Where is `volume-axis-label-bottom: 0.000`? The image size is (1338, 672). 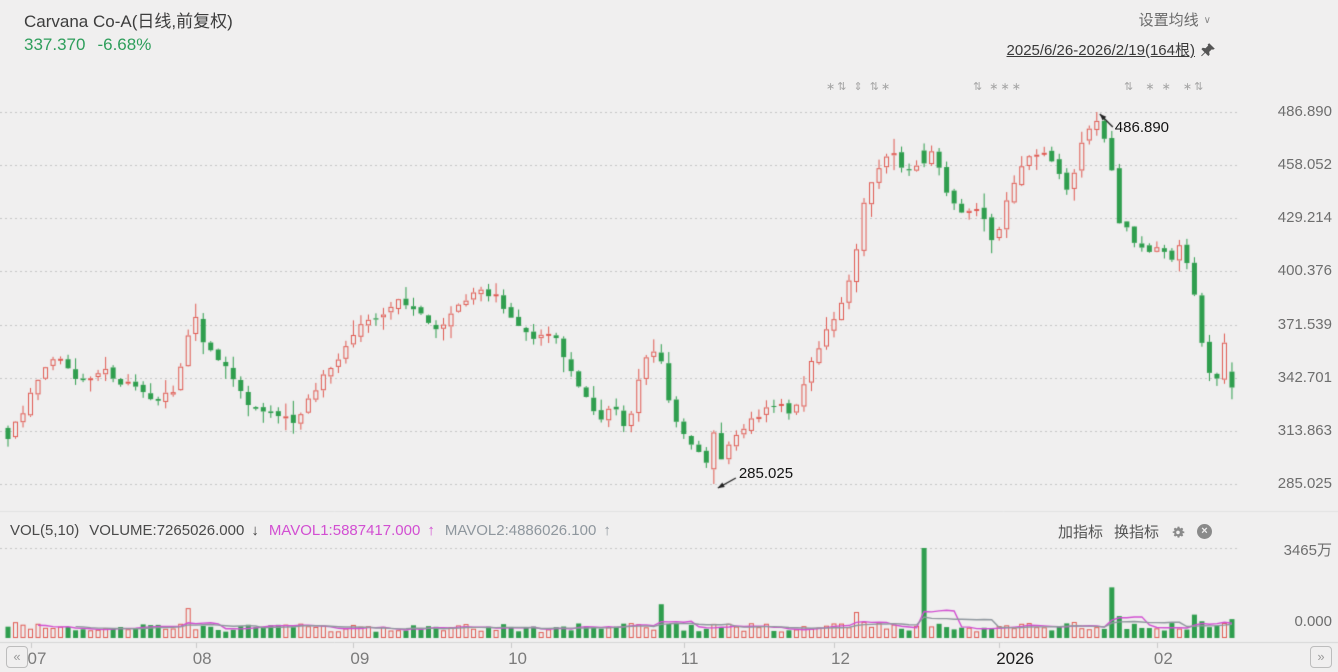 volume-axis-label-bottom: 0.000 is located at coordinates (1313, 621).